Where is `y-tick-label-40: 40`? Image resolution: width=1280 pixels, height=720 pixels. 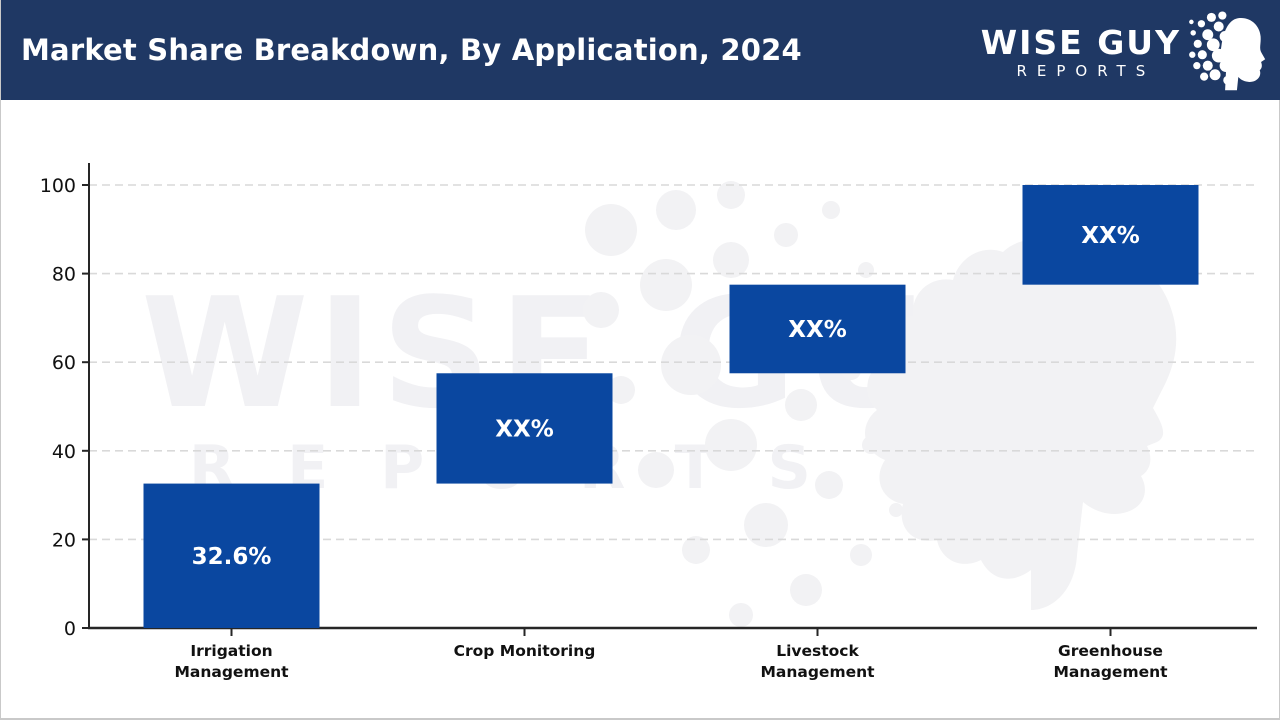 y-tick-label-40: 40 is located at coordinates (64, 452).